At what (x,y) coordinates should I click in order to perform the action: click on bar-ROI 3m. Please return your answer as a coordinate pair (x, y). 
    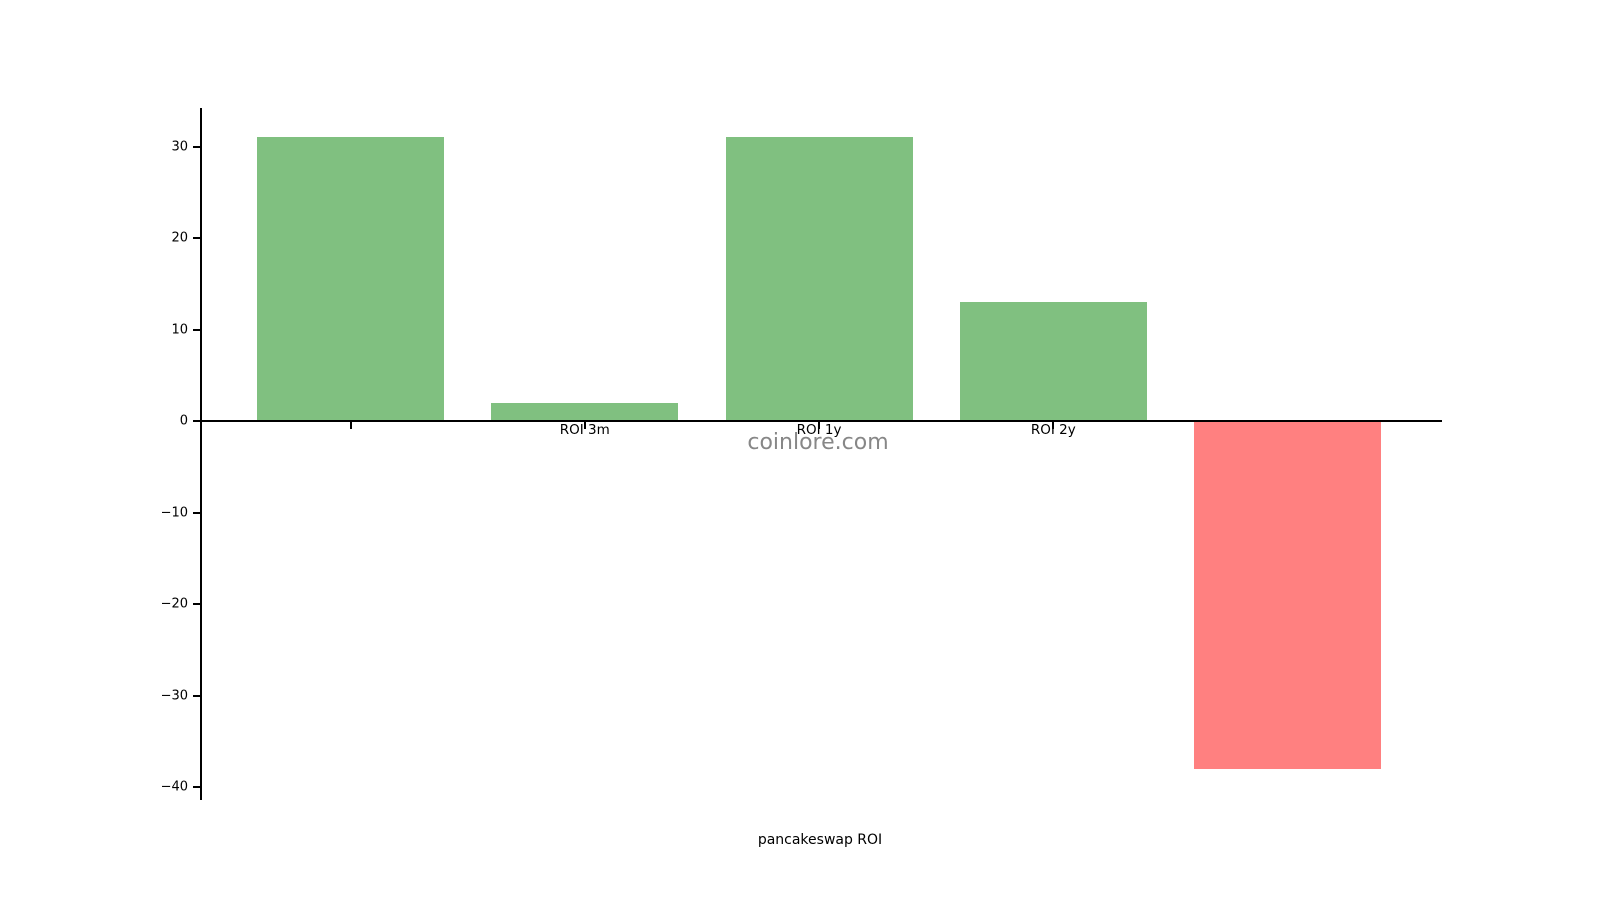
    Looking at the image, I should click on (585, 411).